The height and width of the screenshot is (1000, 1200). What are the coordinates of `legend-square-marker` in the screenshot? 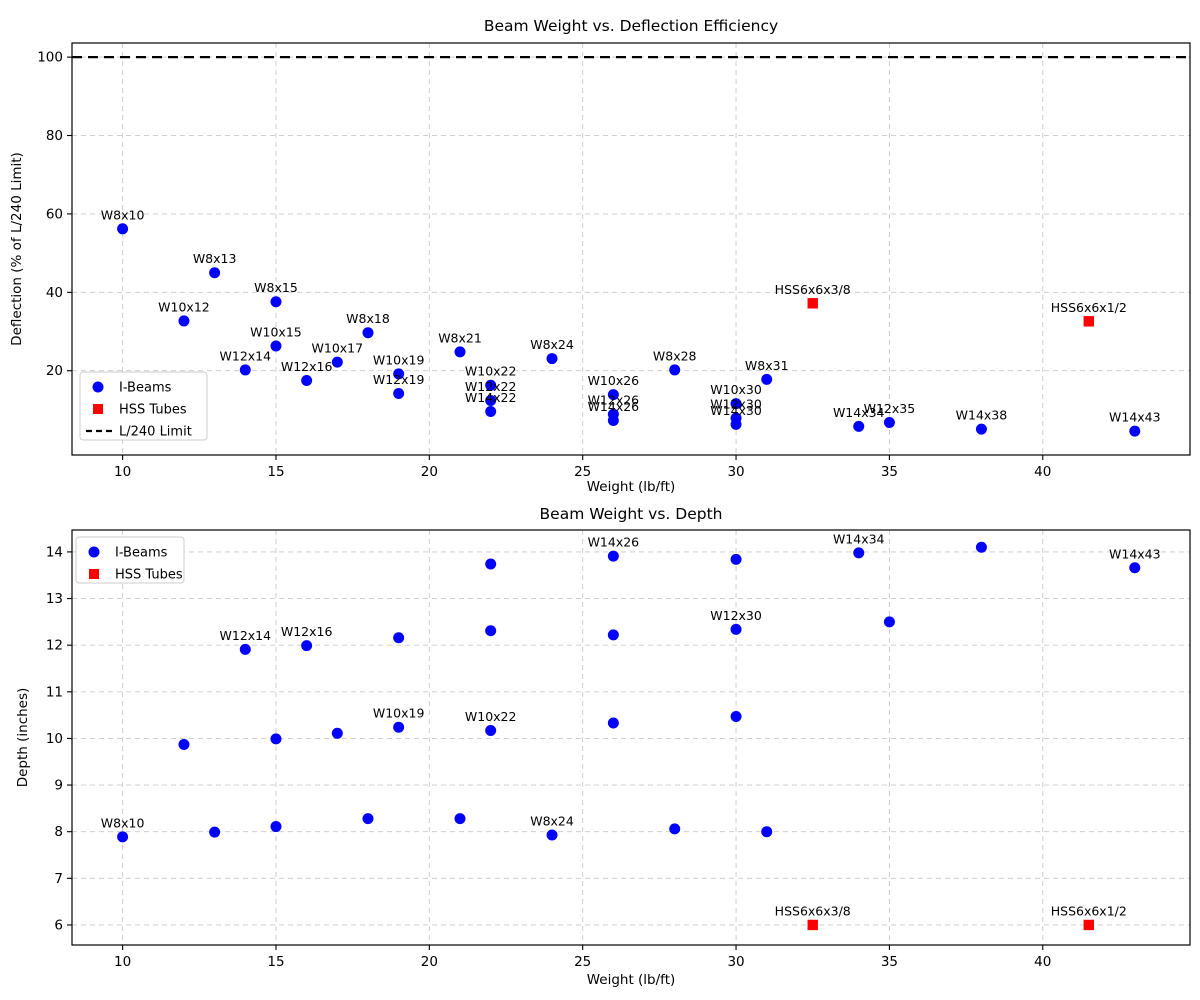 It's located at (94, 574).